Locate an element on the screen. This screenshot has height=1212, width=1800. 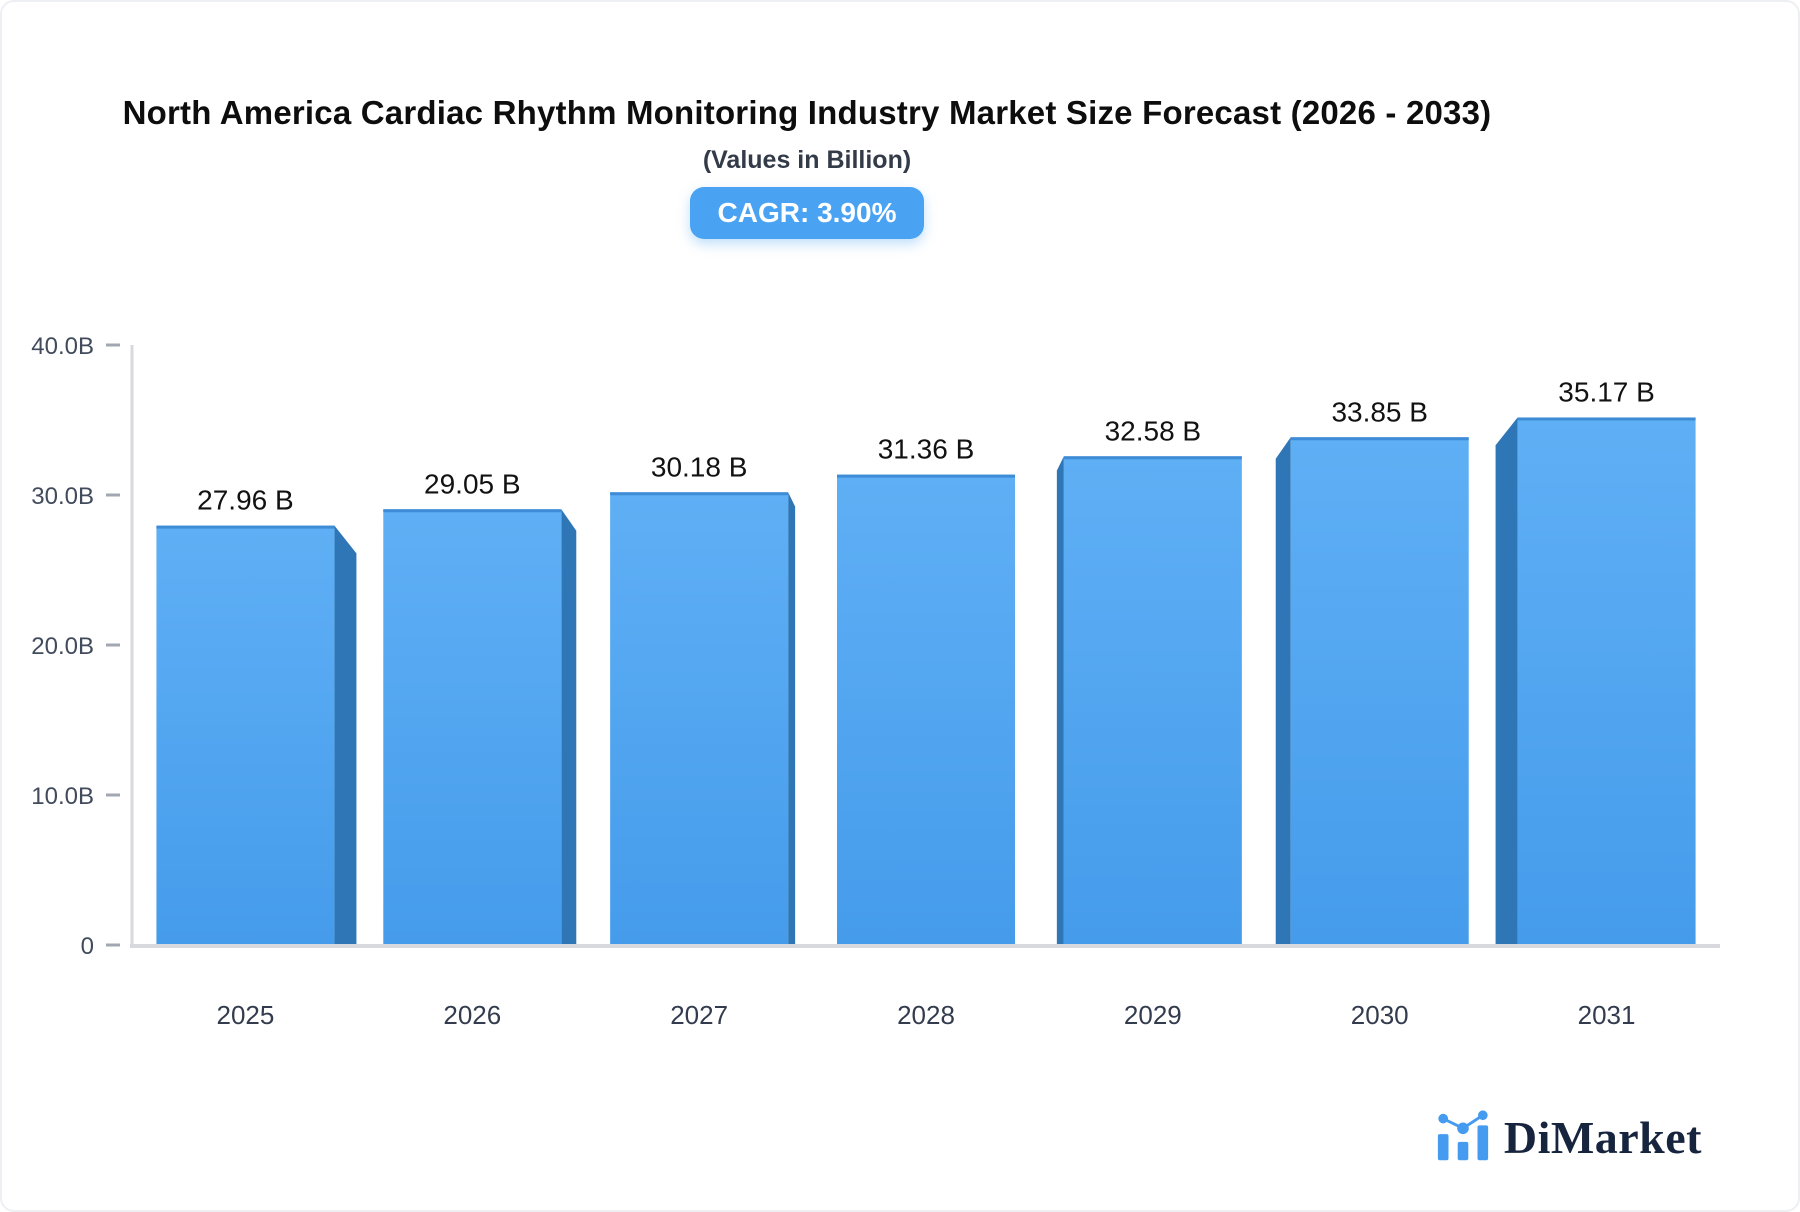
bar-value-label: 30.18 B is located at coordinates (699, 466).